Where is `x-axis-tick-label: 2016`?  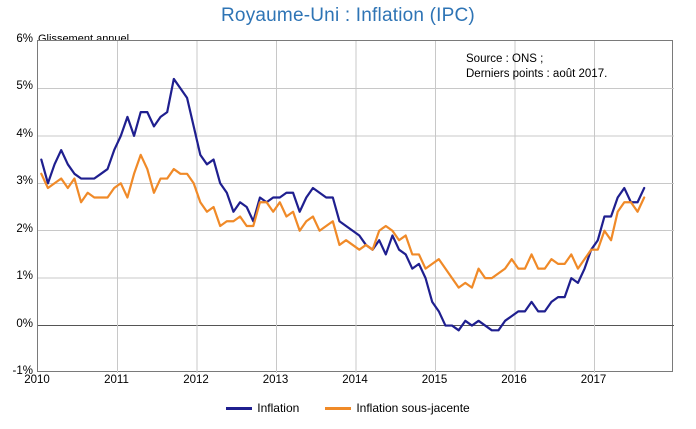
x-axis-tick-label: 2016 is located at coordinates (514, 380).